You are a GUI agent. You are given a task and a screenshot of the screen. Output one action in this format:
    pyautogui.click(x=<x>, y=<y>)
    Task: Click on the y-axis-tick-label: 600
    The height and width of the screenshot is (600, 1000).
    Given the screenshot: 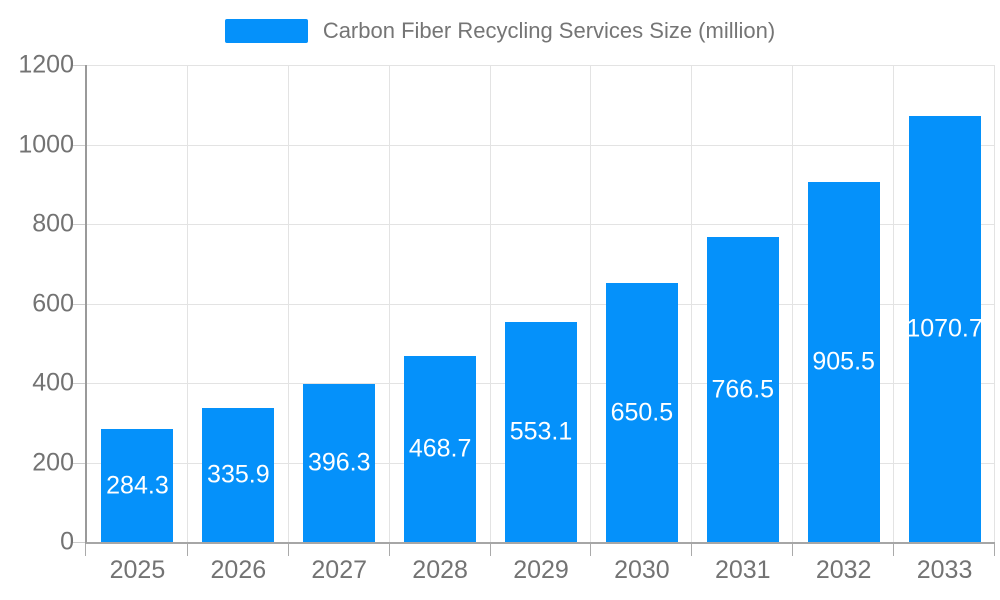 What is the action you would take?
    pyautogui.click(x=53, y=303)
    